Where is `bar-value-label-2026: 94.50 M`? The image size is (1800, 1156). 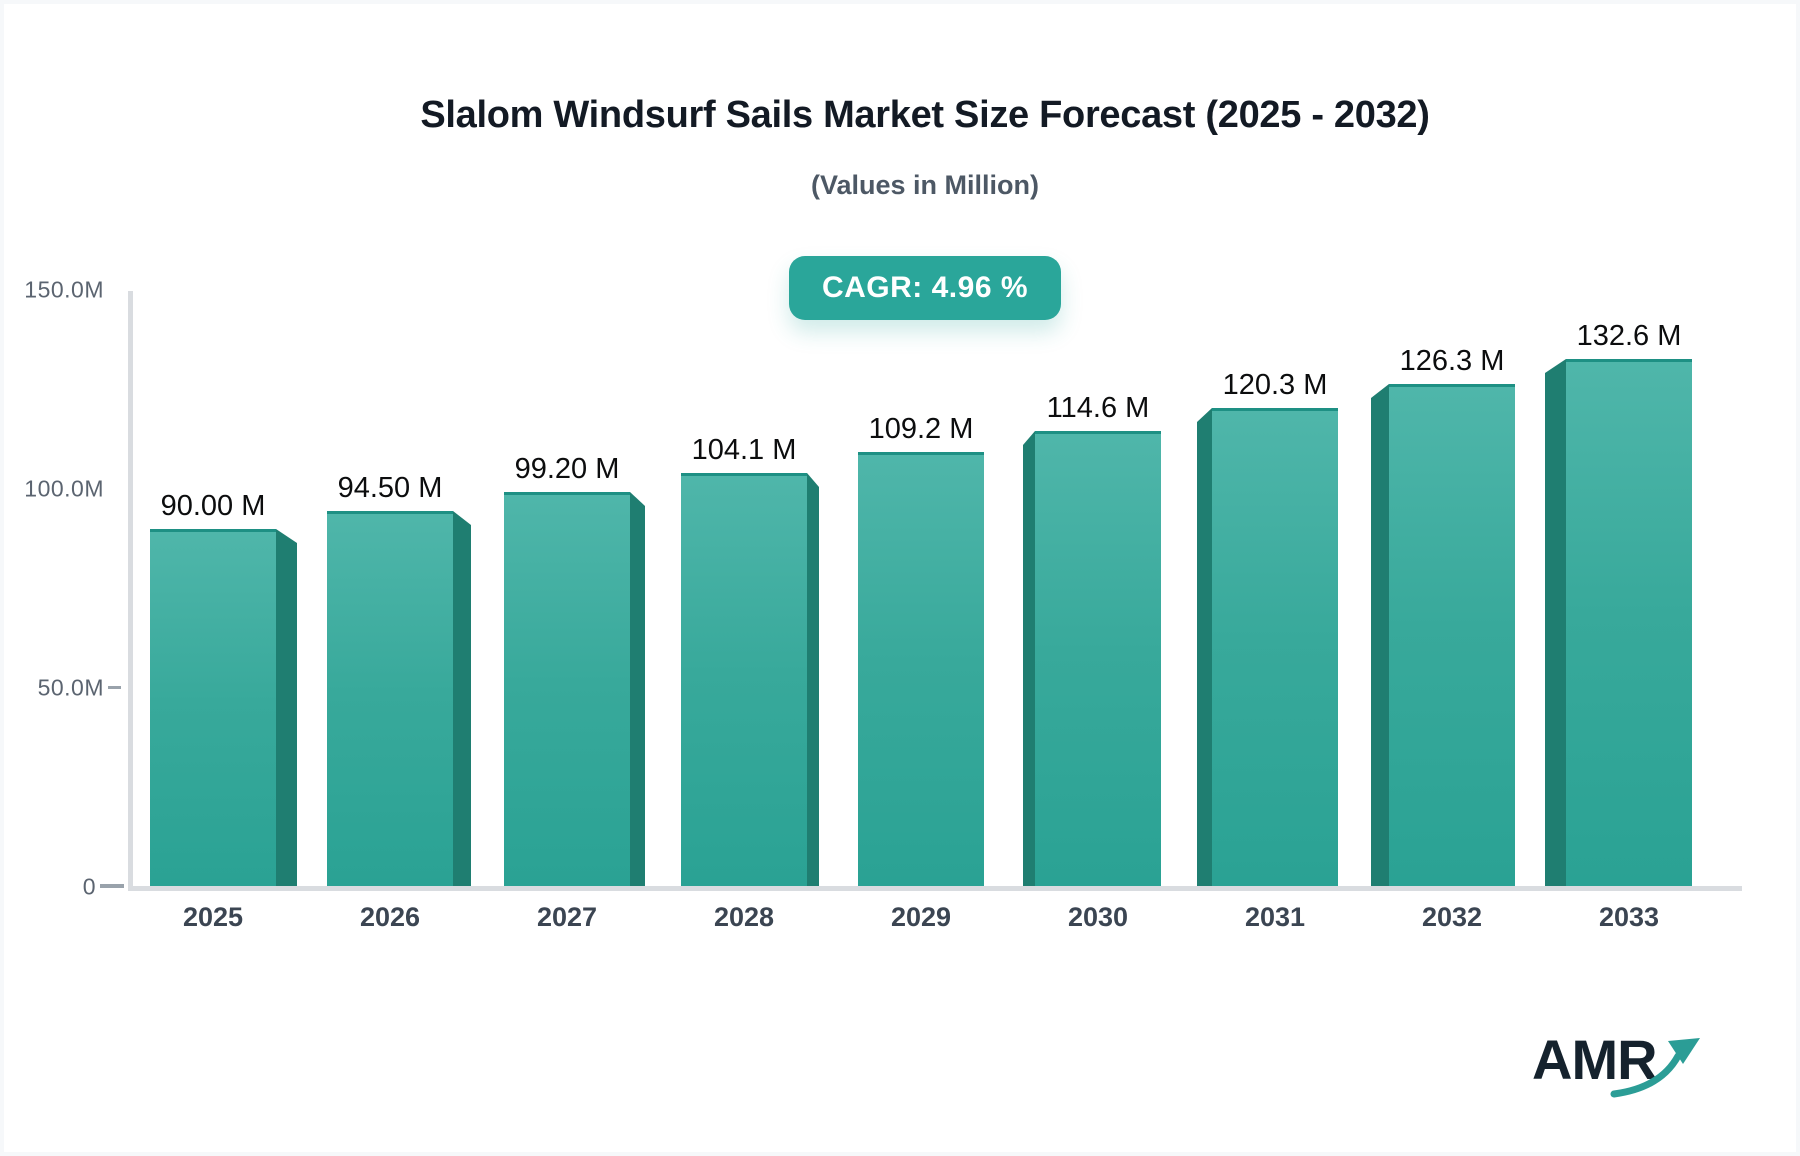 bar-value-label-2026: 94.50 M is located at coordinates (390, 488).